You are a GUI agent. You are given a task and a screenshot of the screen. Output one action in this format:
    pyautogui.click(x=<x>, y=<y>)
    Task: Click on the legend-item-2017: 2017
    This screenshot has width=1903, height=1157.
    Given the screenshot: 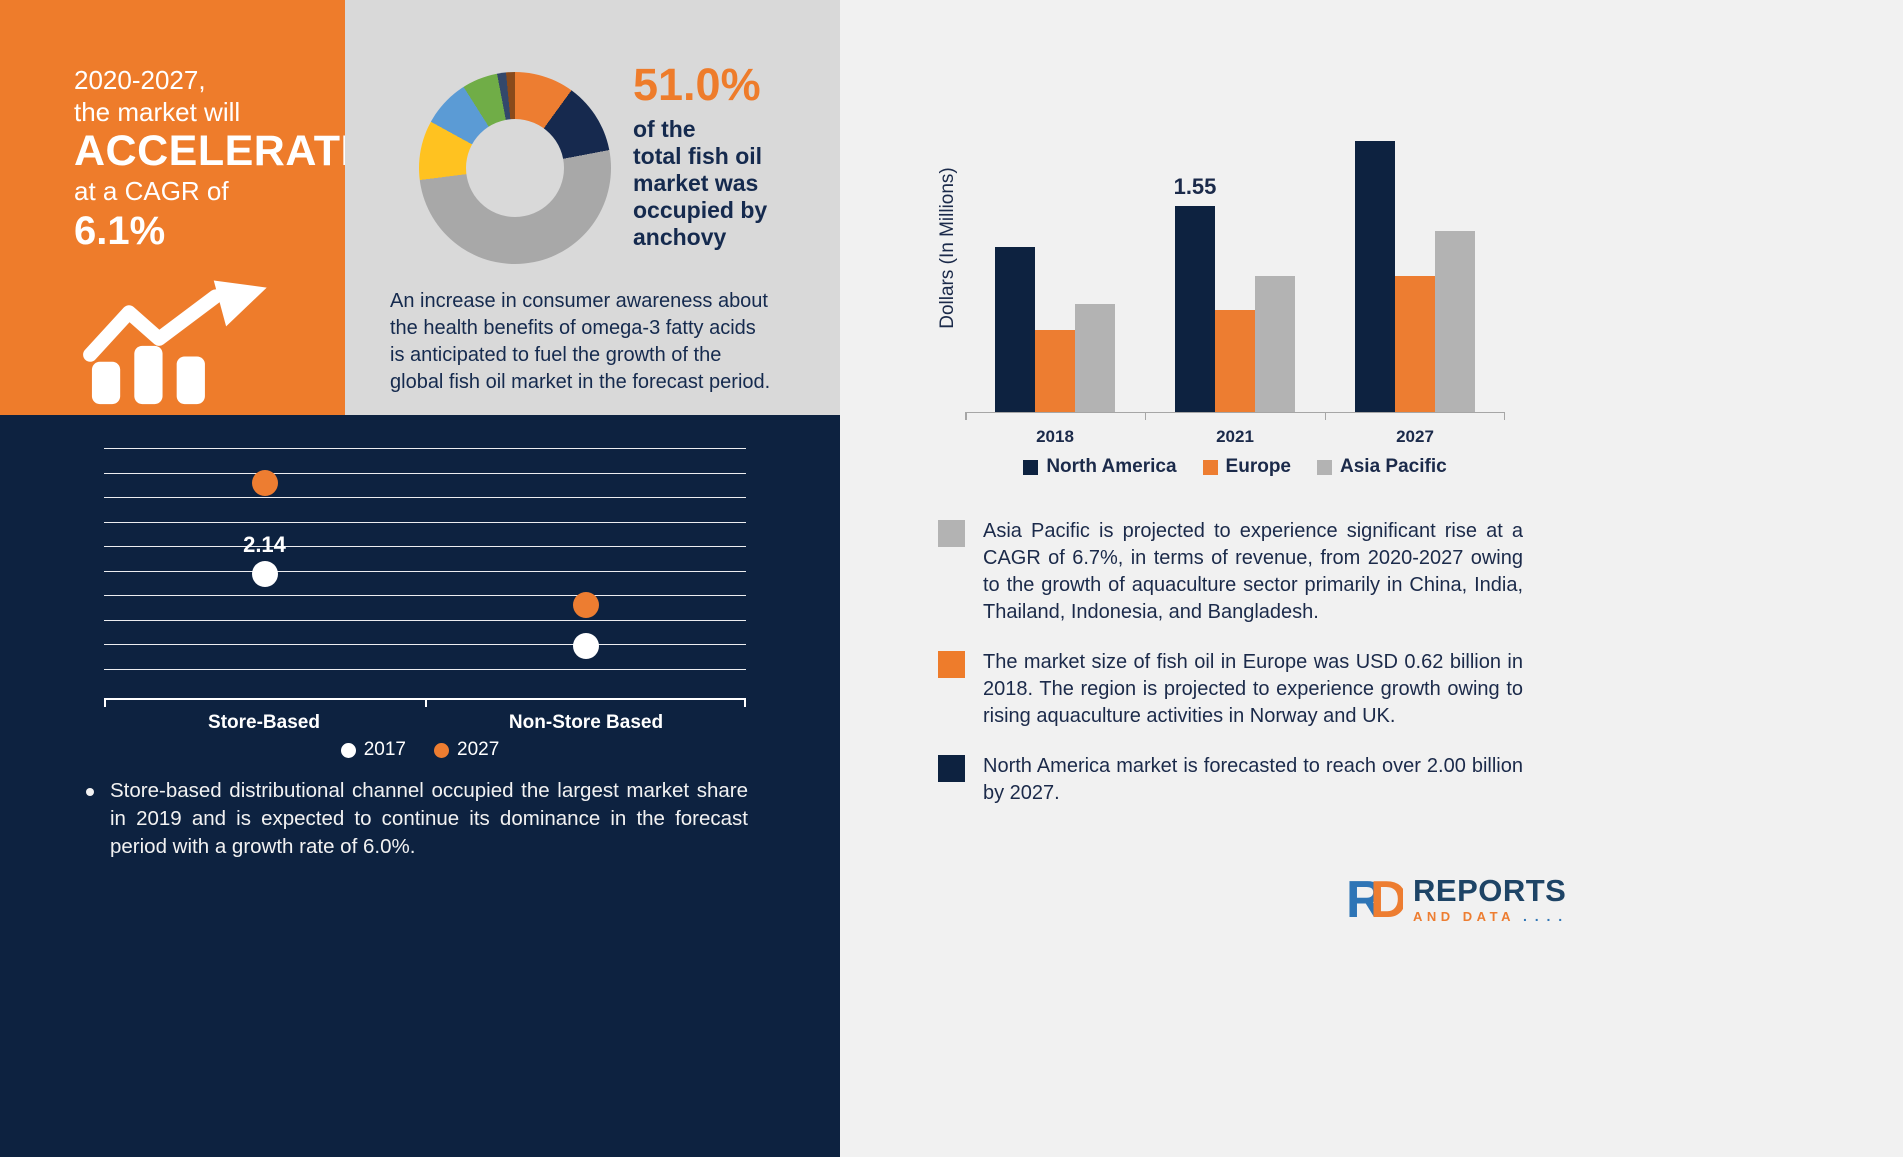 What is the action you would take?
    pyautogui.click(x=373, y=750)
    